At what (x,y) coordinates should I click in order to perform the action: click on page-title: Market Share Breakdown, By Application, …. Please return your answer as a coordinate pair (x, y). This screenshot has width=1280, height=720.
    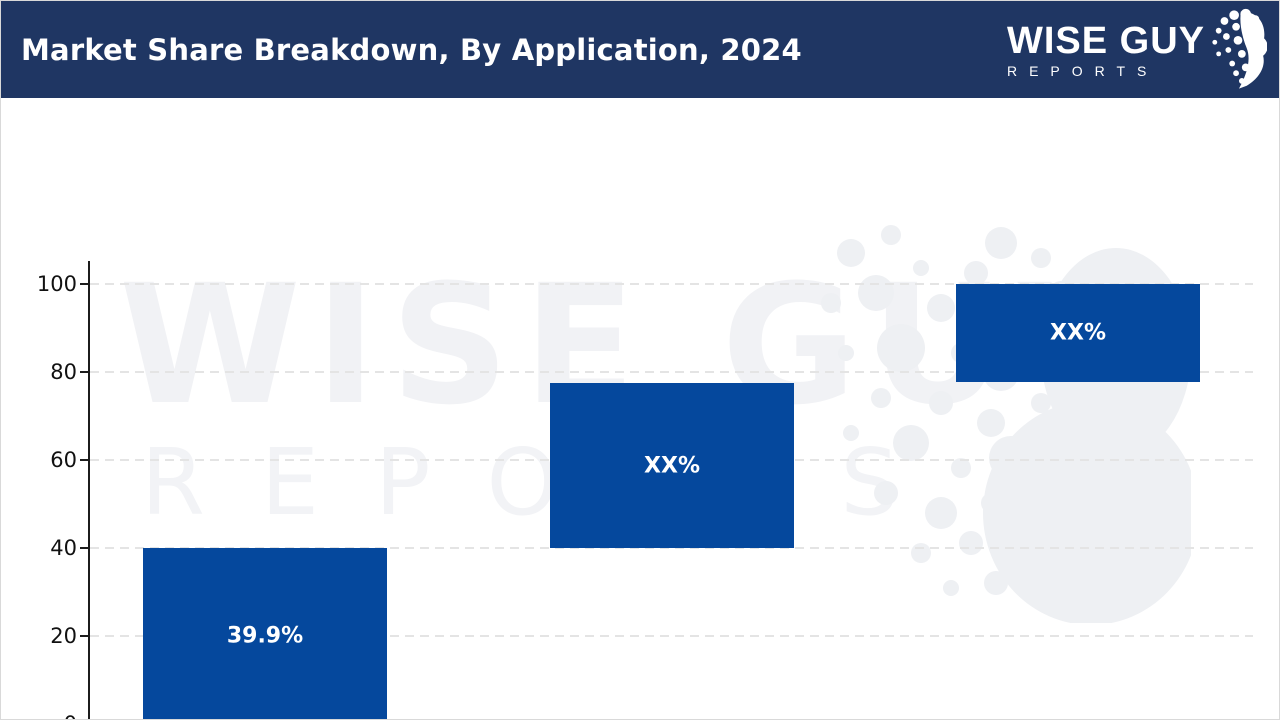
    Looking at the image, I should click on (411, 49).